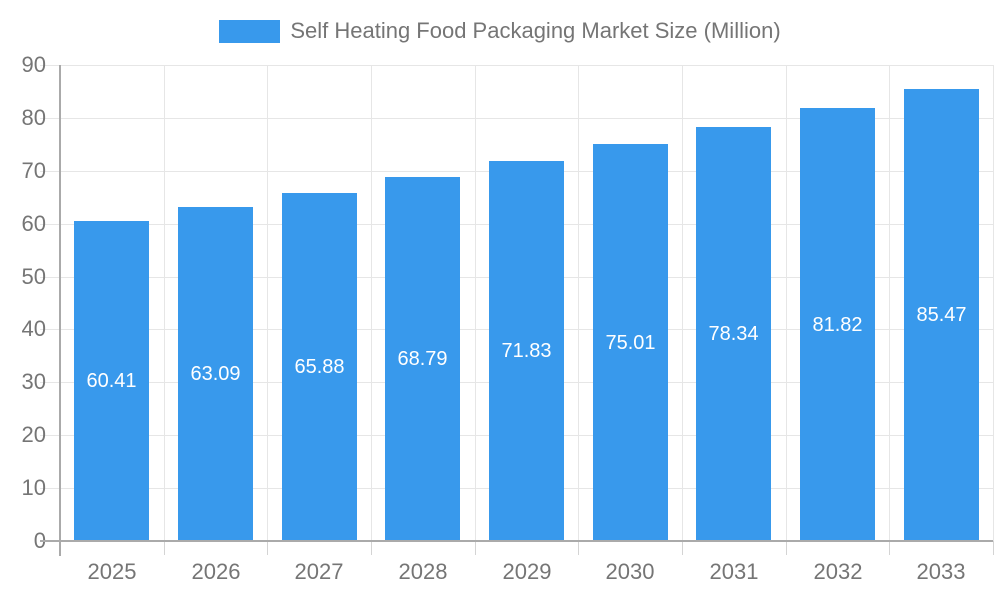 The image size is (1000, 600). What do you see at coordinates (423, 571) in the screenshot?
I see `x-axis-tick-label: 2028` at bounding box center [423, 571].